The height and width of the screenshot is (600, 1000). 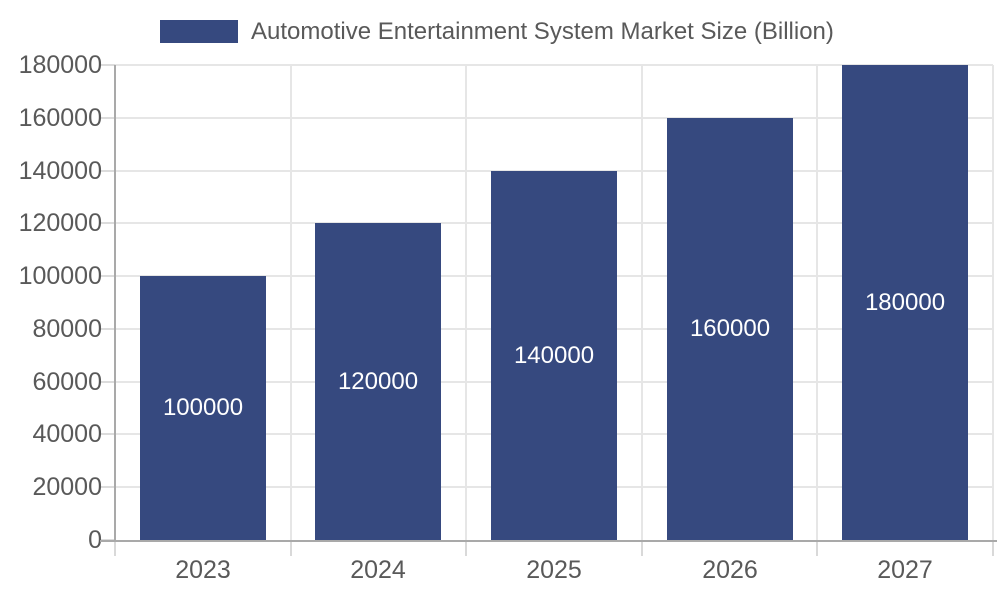 What do you see at coordinates (905, 570) in the screenshot?
I see `x-tick-label: 2027` at bounding box center [905, 570].